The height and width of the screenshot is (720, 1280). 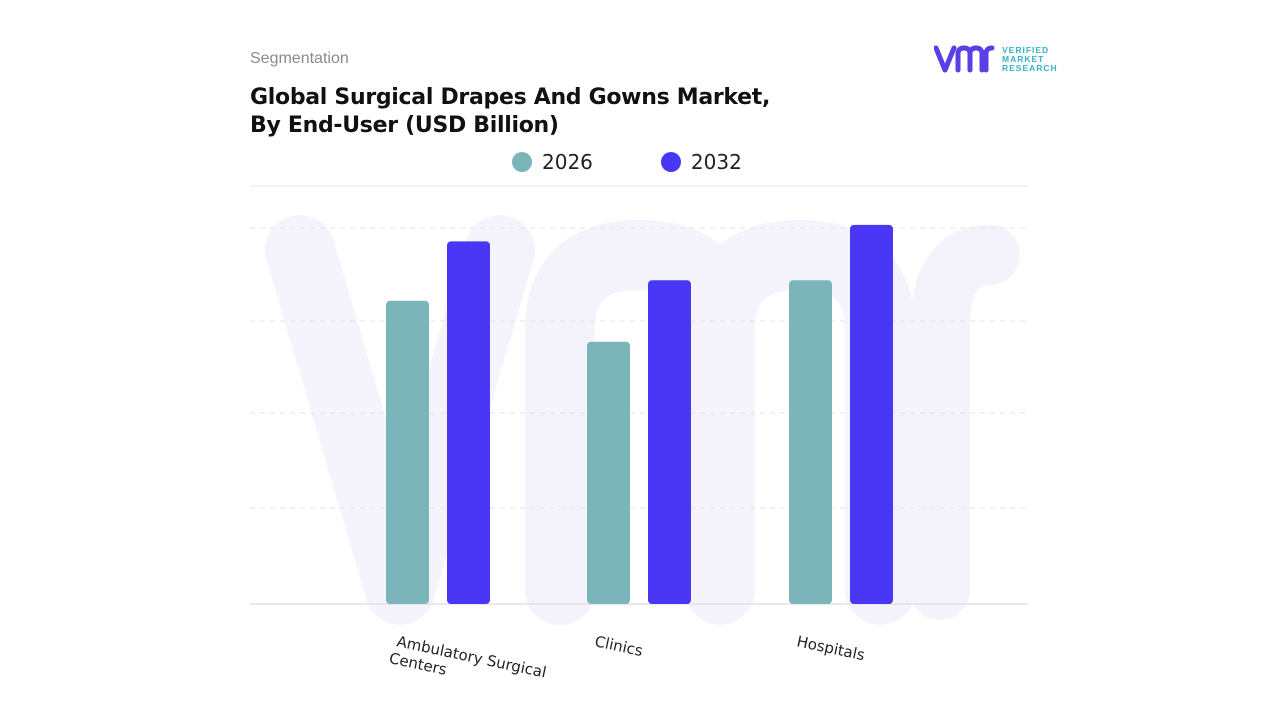 I want to click on logo-line1: VERIFIED, so click(x=1026, y=49).